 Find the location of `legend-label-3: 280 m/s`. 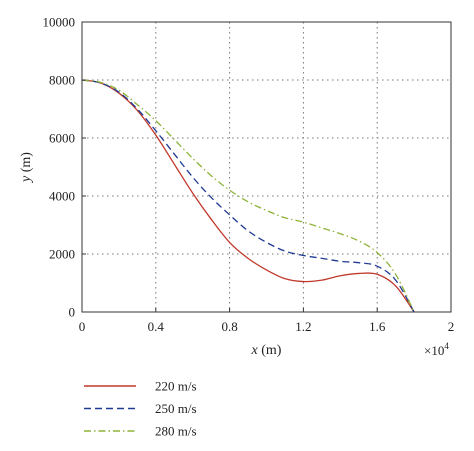

legend-label-3: 280 m/s is located at coordinates (176, 431).